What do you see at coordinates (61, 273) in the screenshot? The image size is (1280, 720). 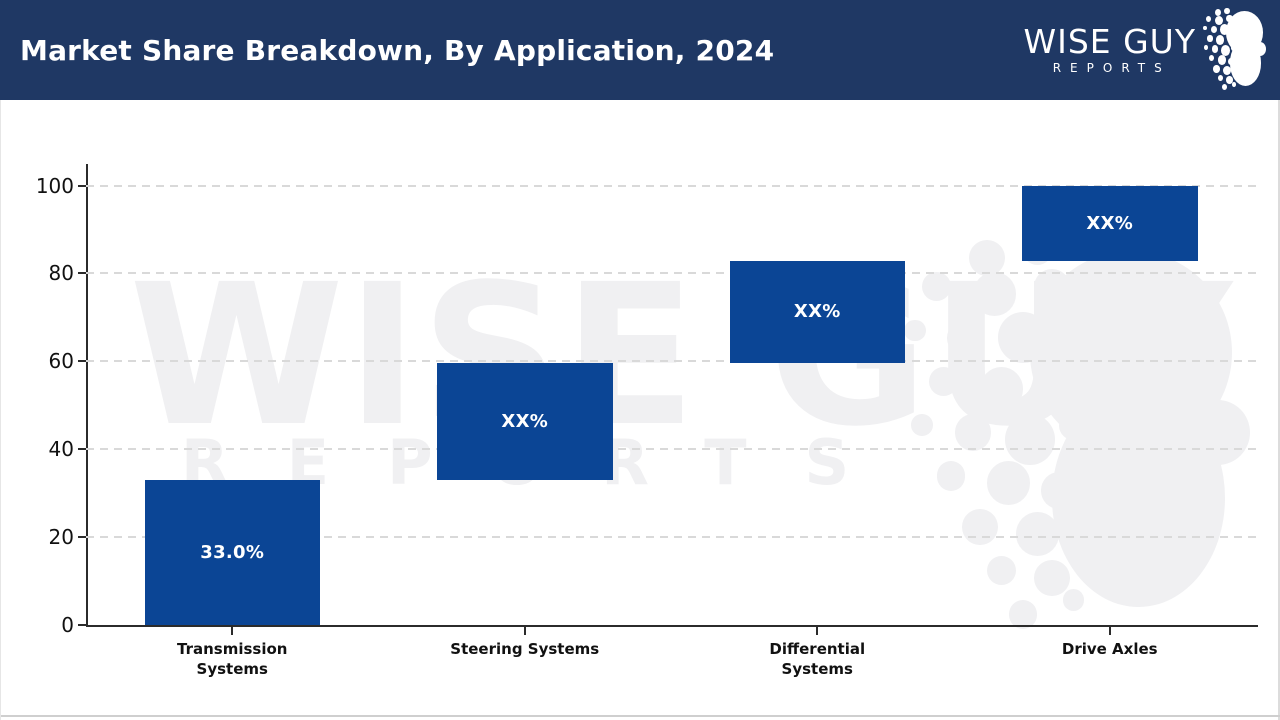 I see `y-tick-label: 80` at bounding box center [61, 273].